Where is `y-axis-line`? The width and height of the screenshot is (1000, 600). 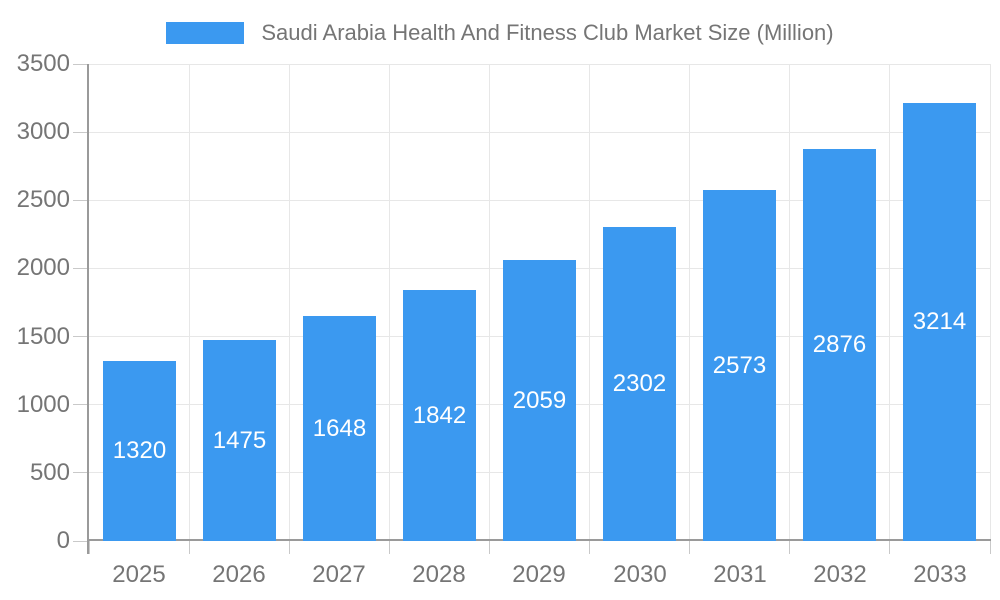
y-axis-line is located at coordinates (88, 309).